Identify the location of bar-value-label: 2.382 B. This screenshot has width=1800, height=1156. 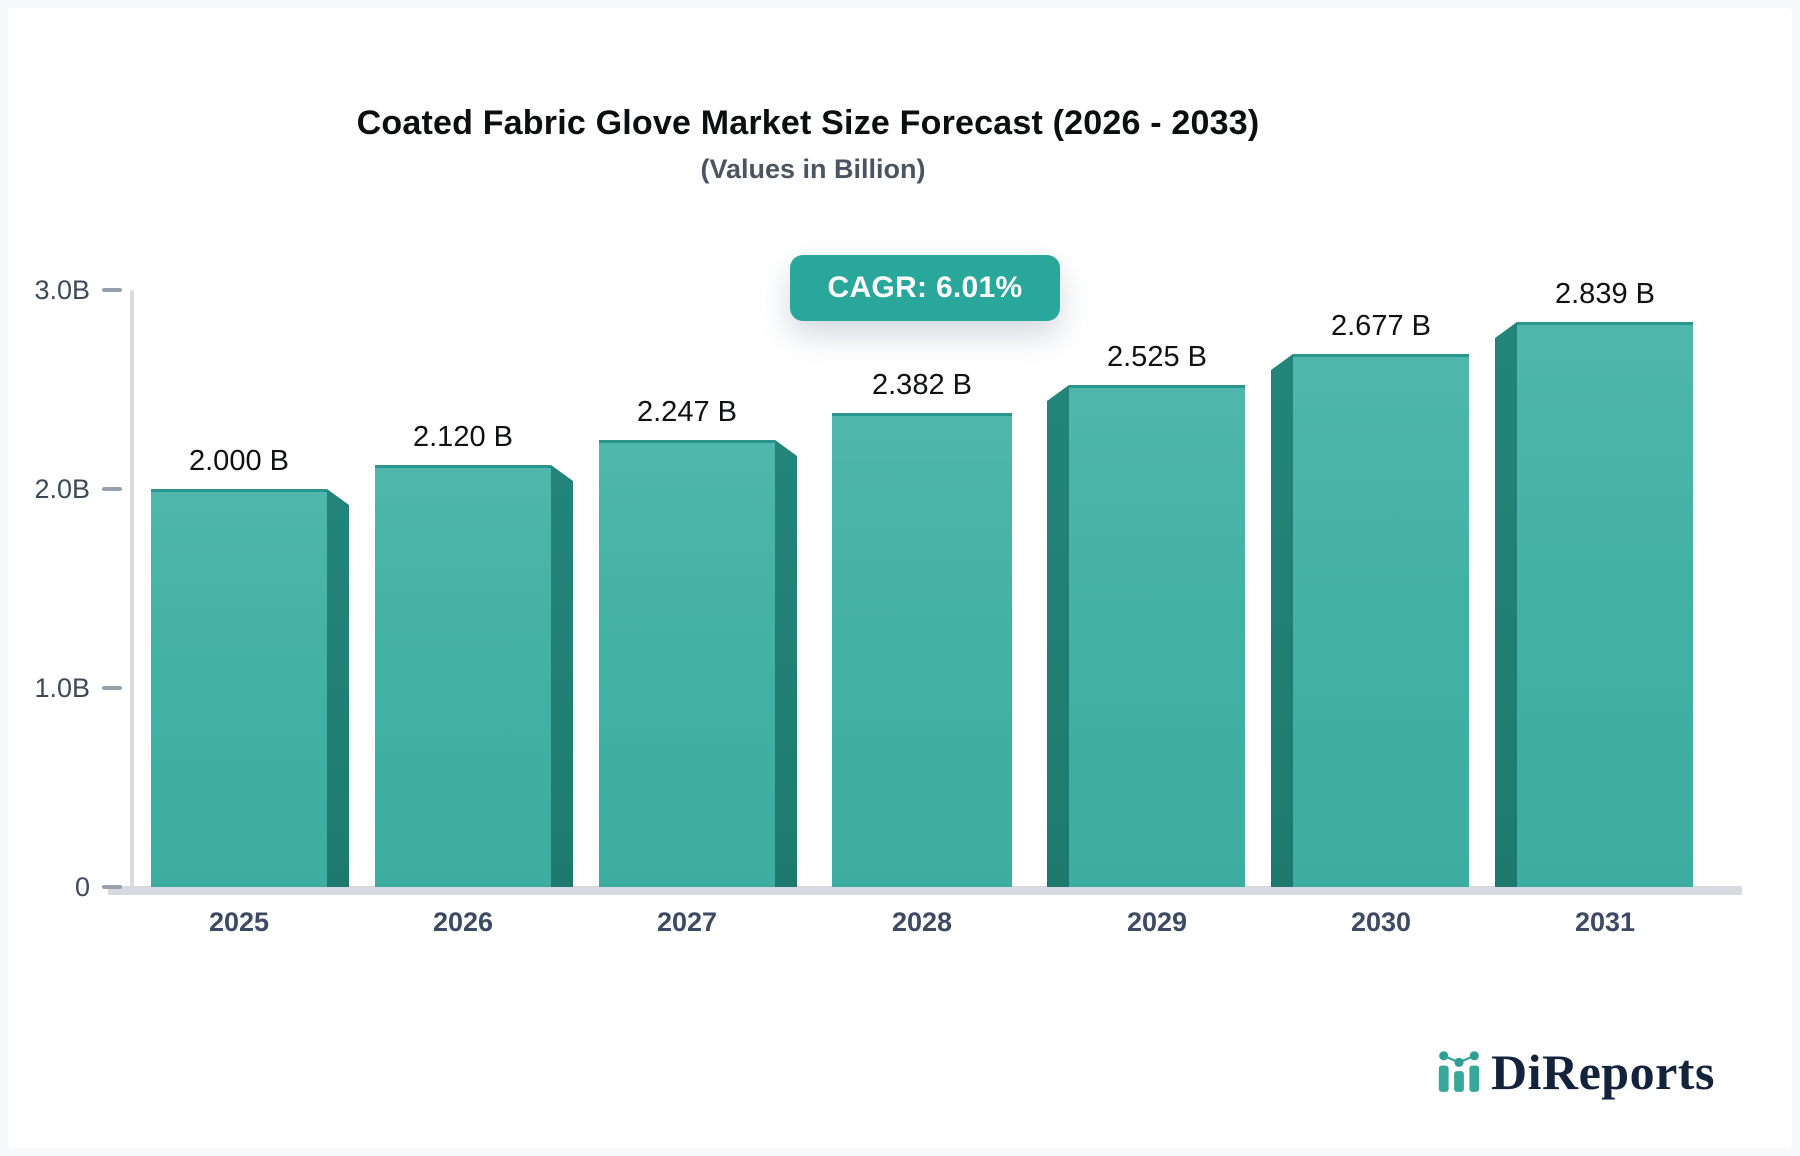
(922, 385).